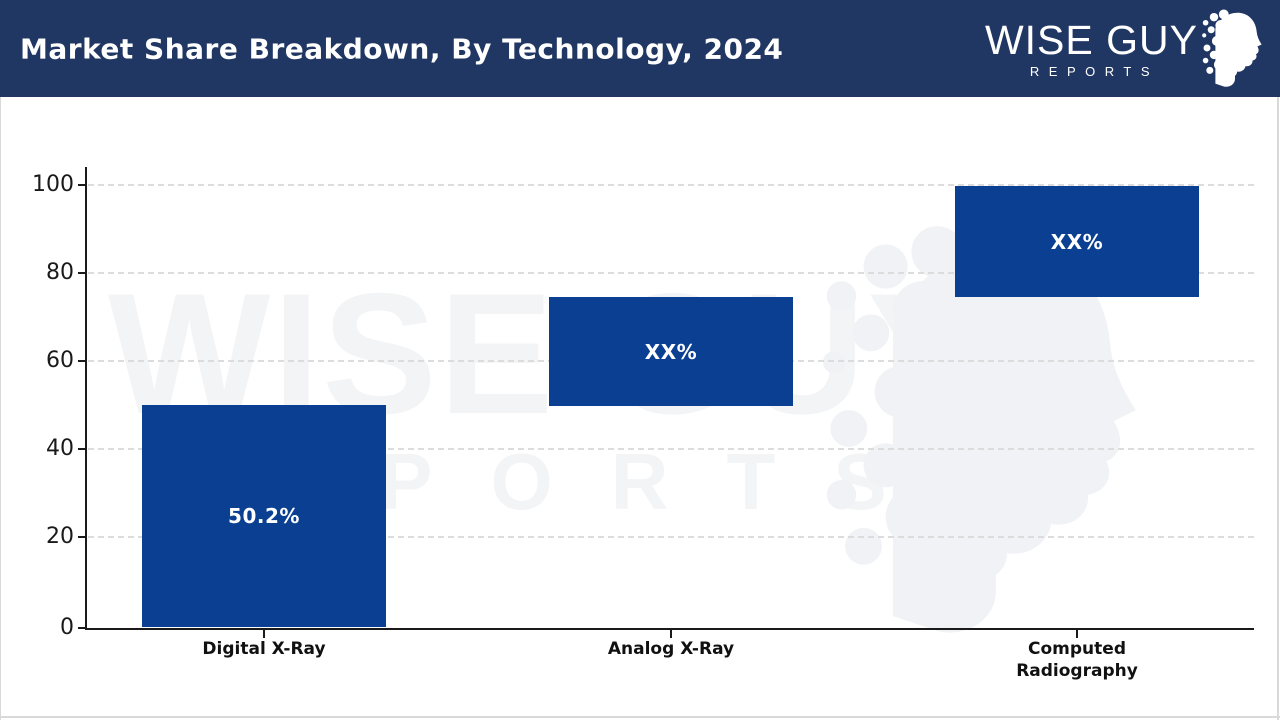 This screenshot has width=1280, height=720. I want to click on brand-subtitle: REPORTS, so click(1094, 71).